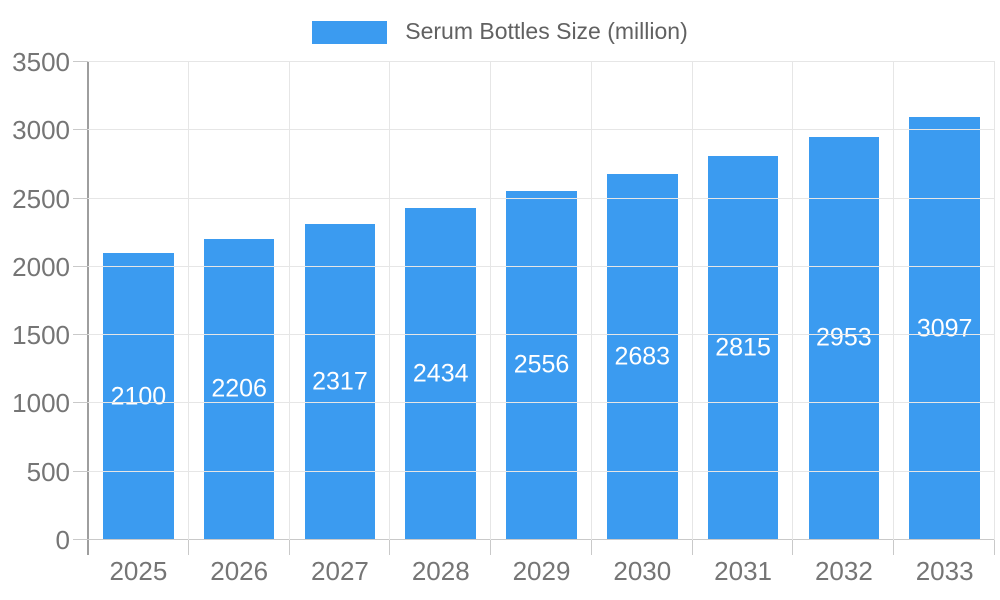  I want to click on y-axis-tick-label: 0, so click(62, 540).